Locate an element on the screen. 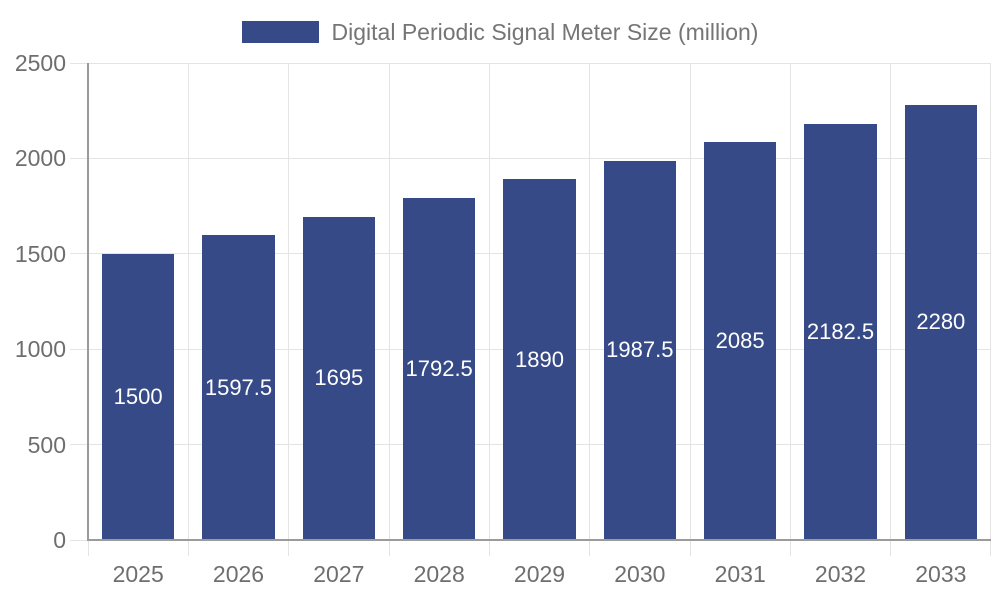  x-tick-label-2026: 2026 is located at coordinates (238, 574).